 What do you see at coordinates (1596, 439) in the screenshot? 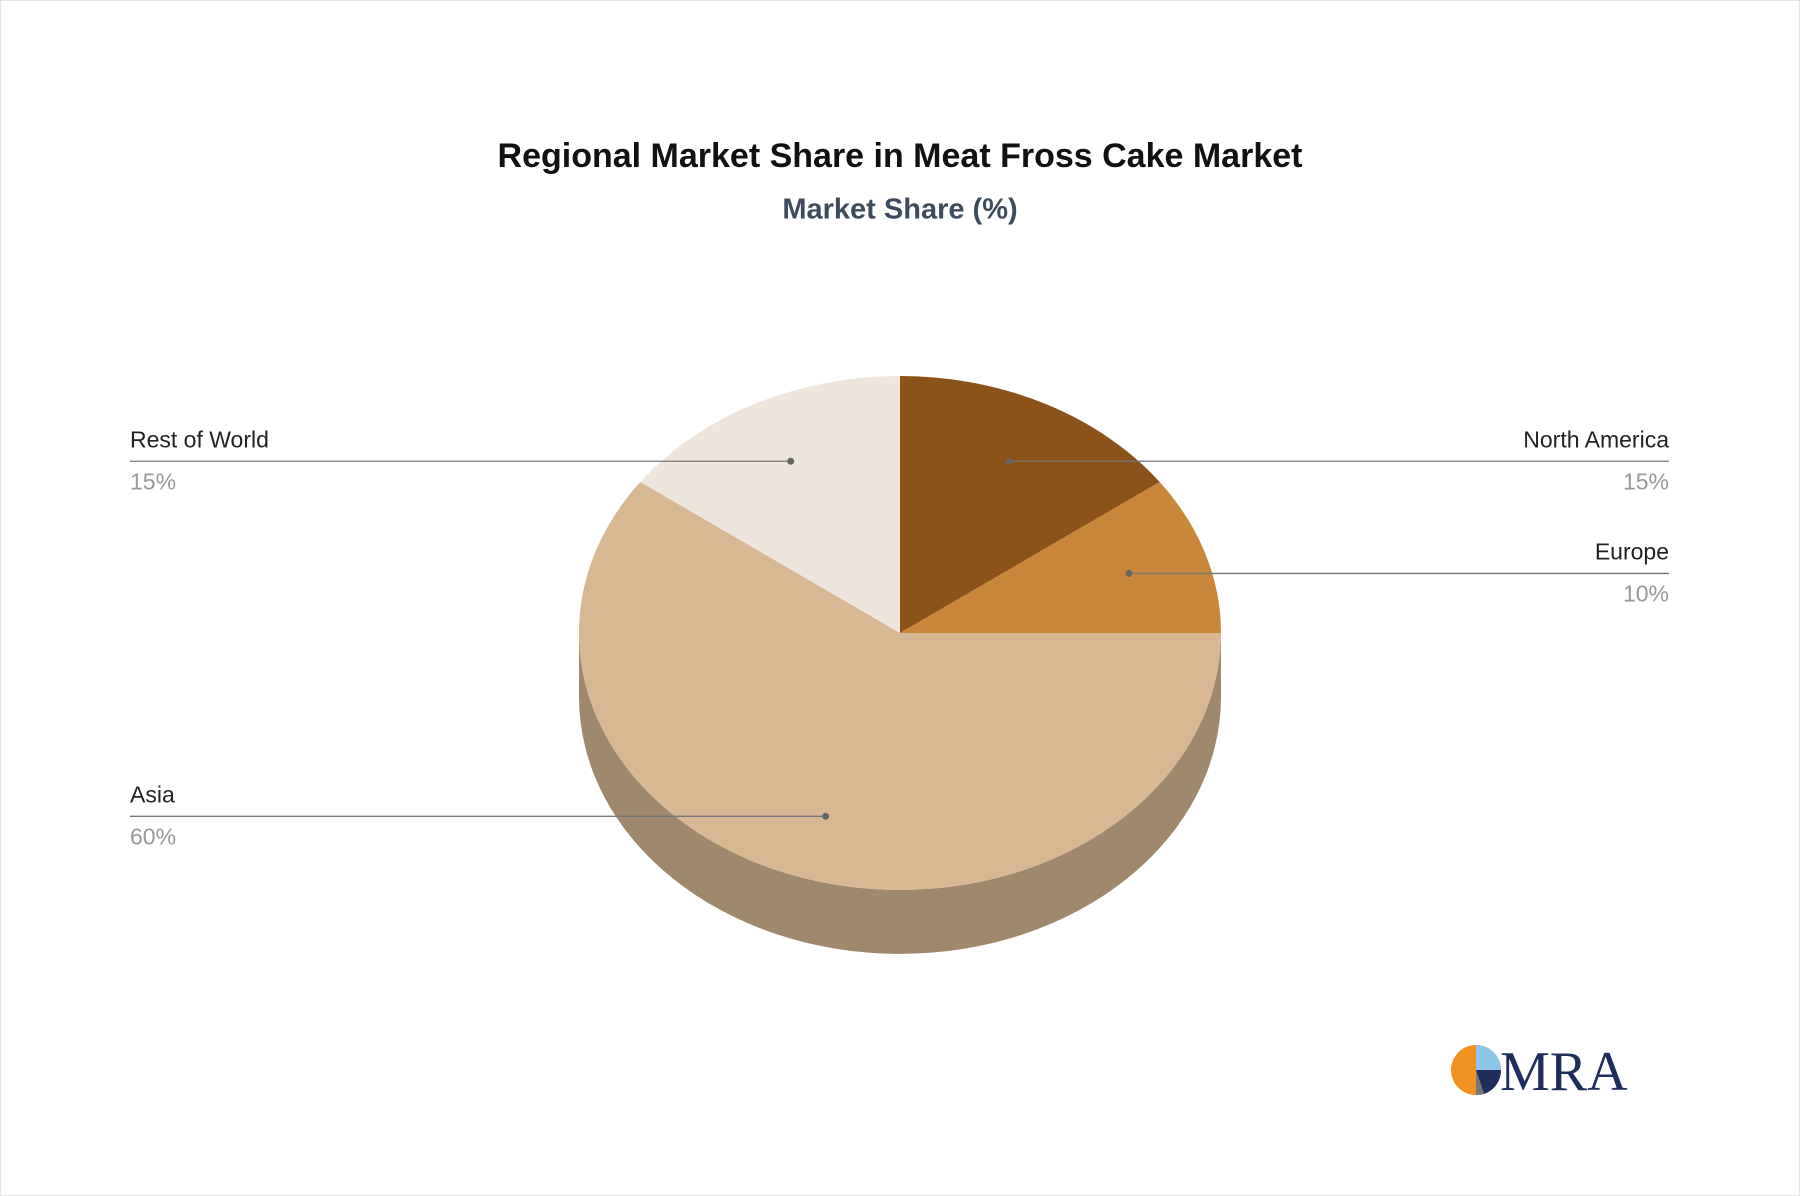
I see `label-name: North America` at bounding box center [1596, 439].